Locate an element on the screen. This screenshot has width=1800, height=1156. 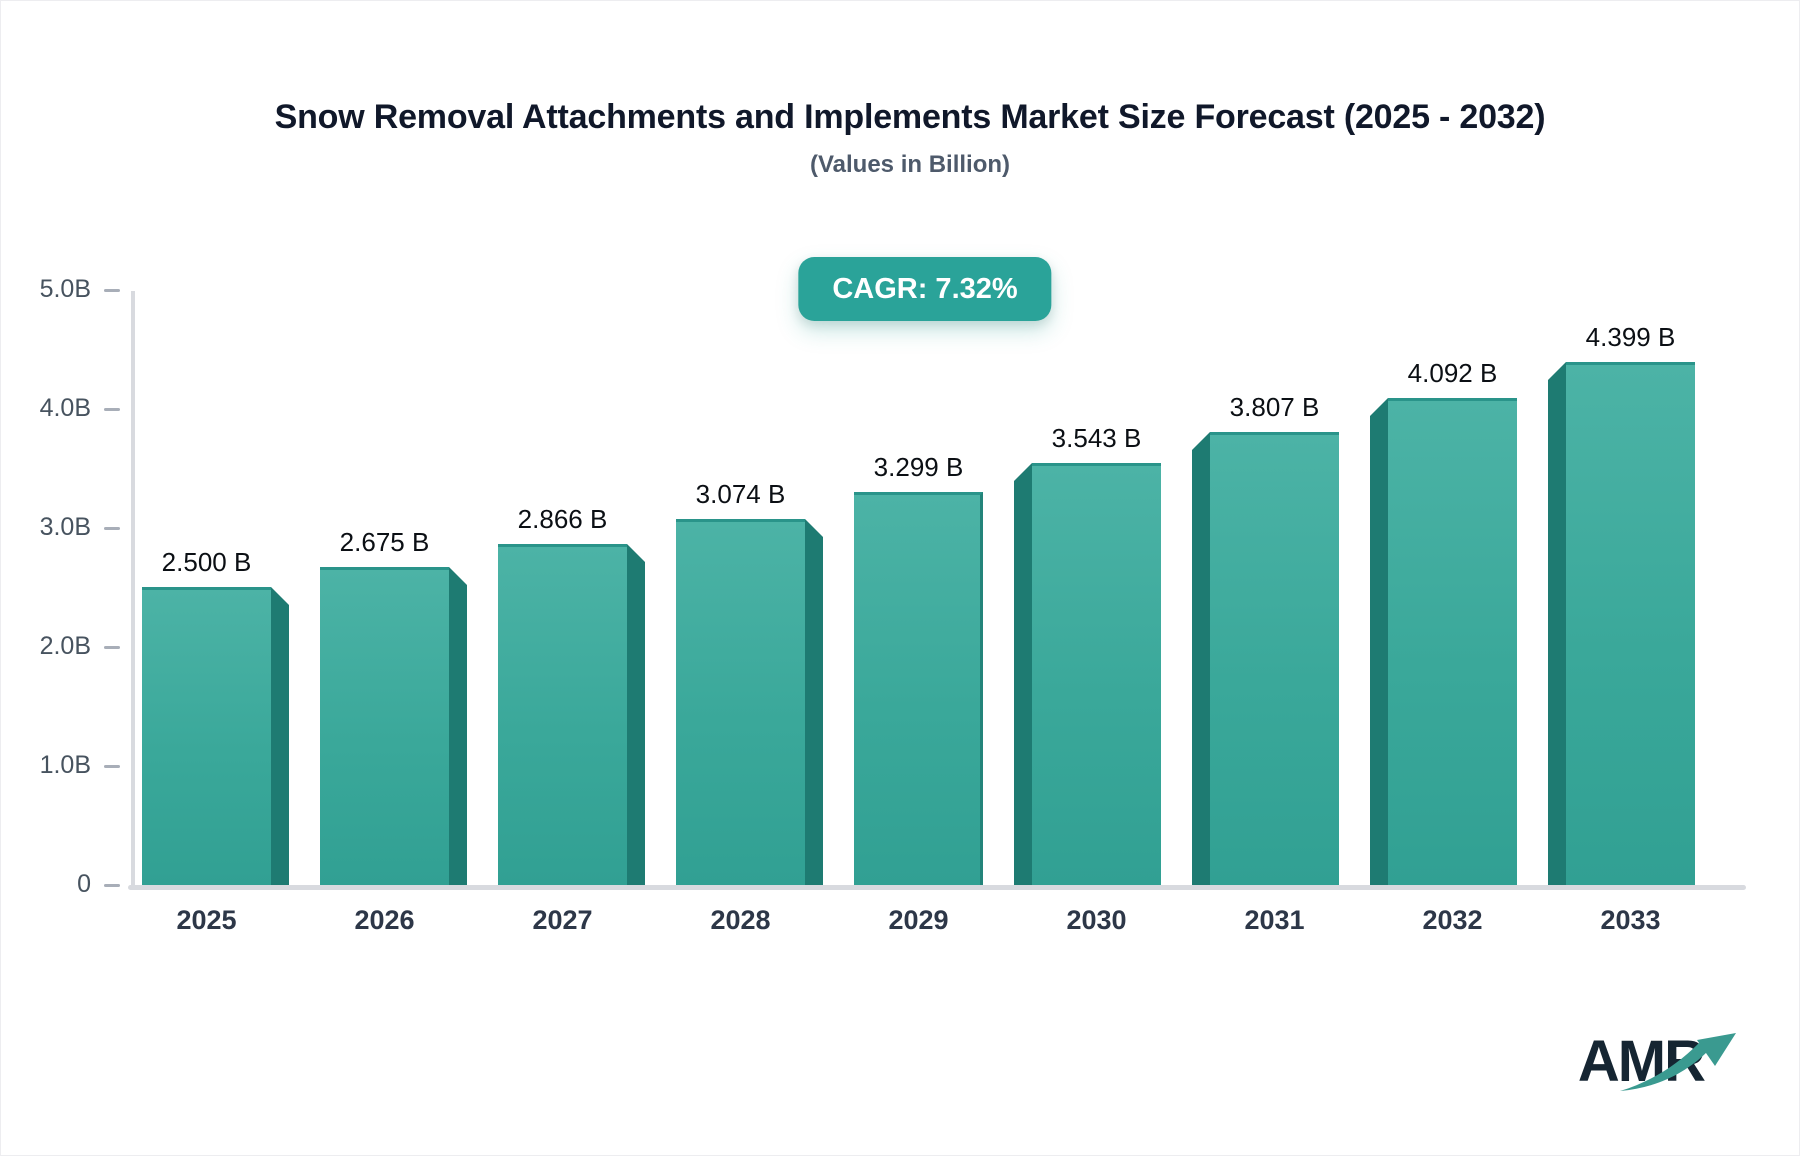
bar-2031: 3.807 B 2031 is located at coordinates (1265, 663).